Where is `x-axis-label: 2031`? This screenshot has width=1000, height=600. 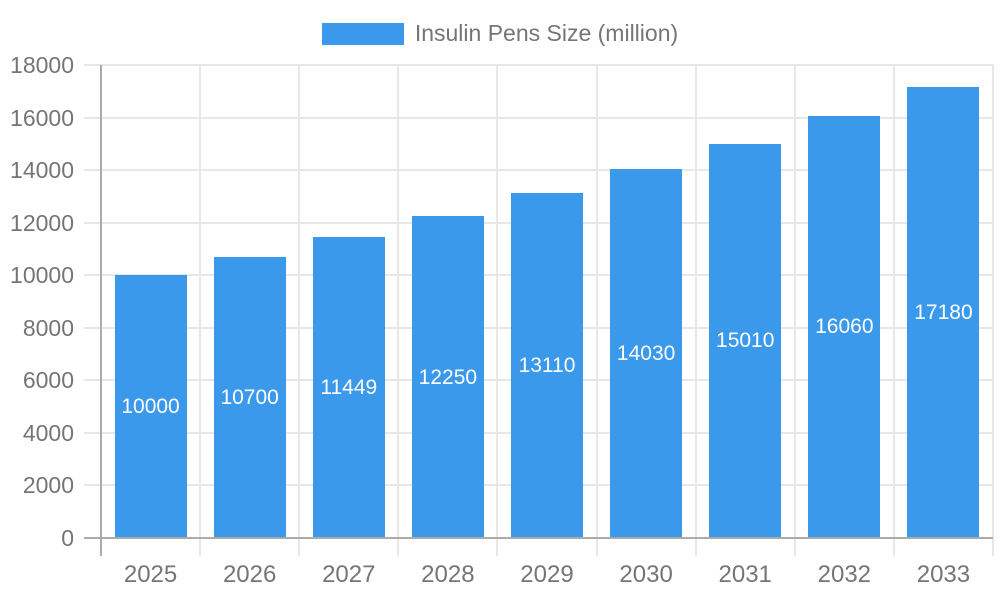
x-axis-label: 2031 is located at coordinates (745, 574).